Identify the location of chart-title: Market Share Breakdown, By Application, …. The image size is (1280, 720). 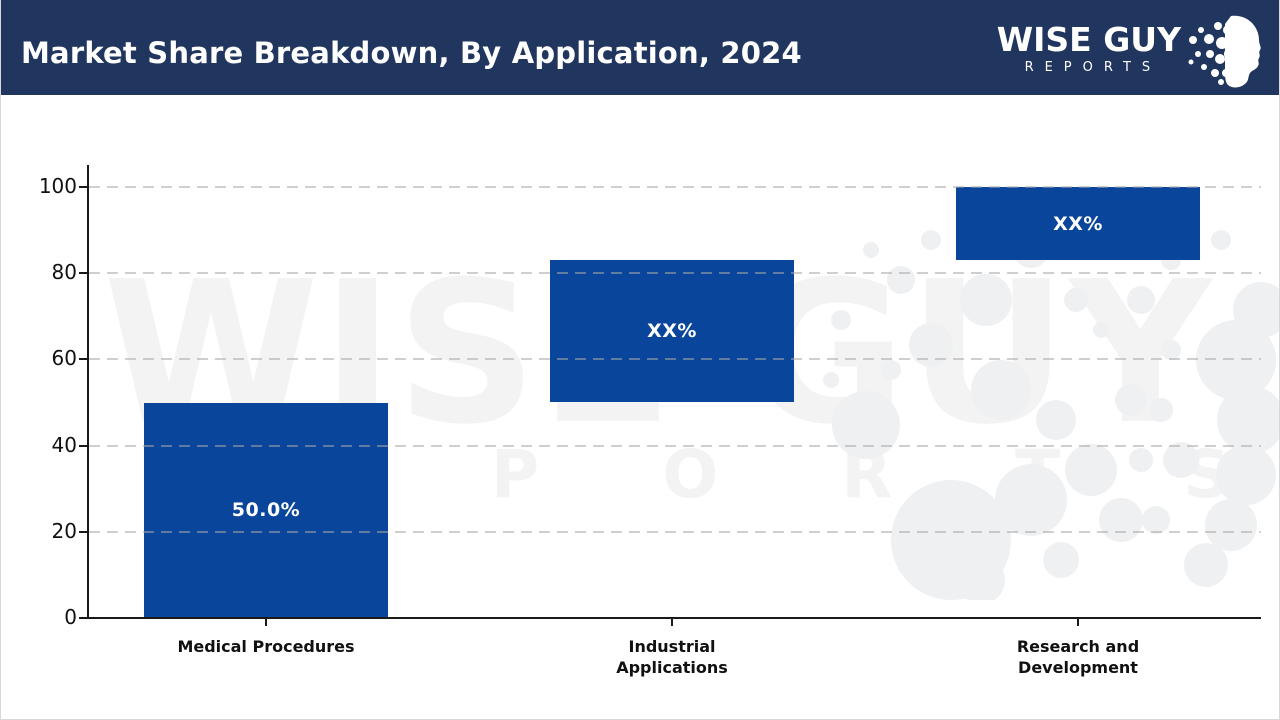
(411, 53).